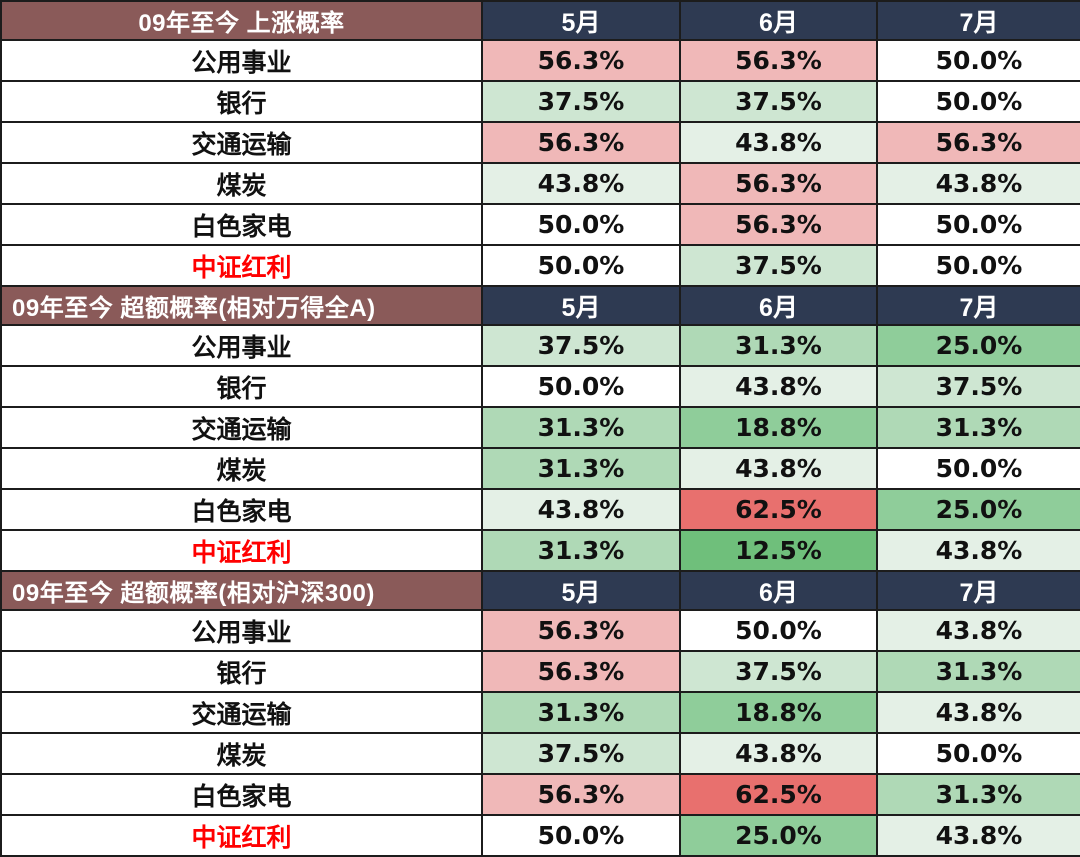 Image resolution: width=1080 pixels, height=857 pixels. What do you see at coordinates (540, 386) in the screenshot?
I see `table-row: 银行 50.0% 43.8% 37.5%` at bounding box center [540, 386].